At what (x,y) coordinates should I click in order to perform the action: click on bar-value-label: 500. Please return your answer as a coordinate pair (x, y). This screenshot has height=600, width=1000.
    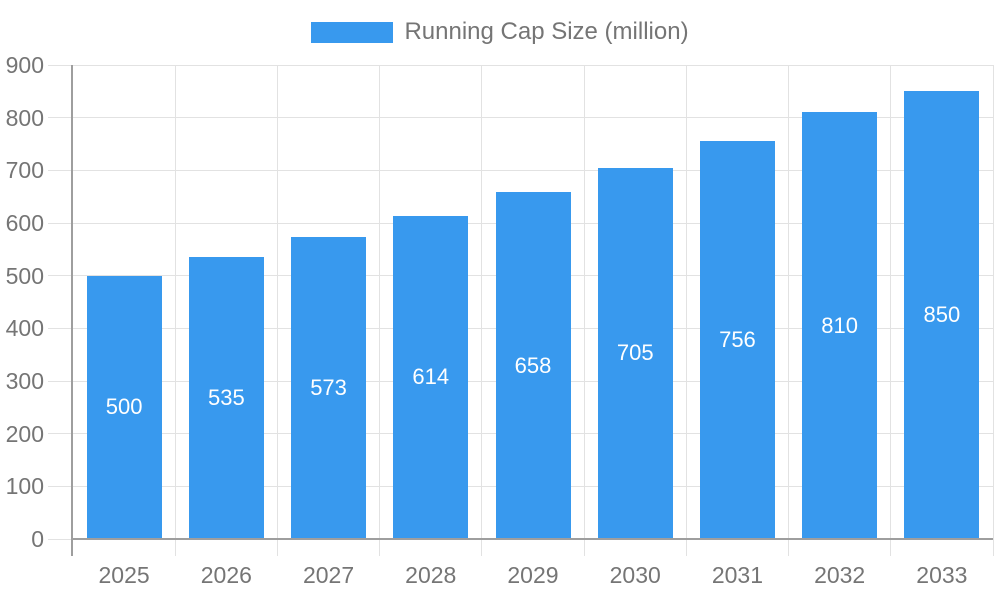
    Looking at the image, I should click on (124, 407).